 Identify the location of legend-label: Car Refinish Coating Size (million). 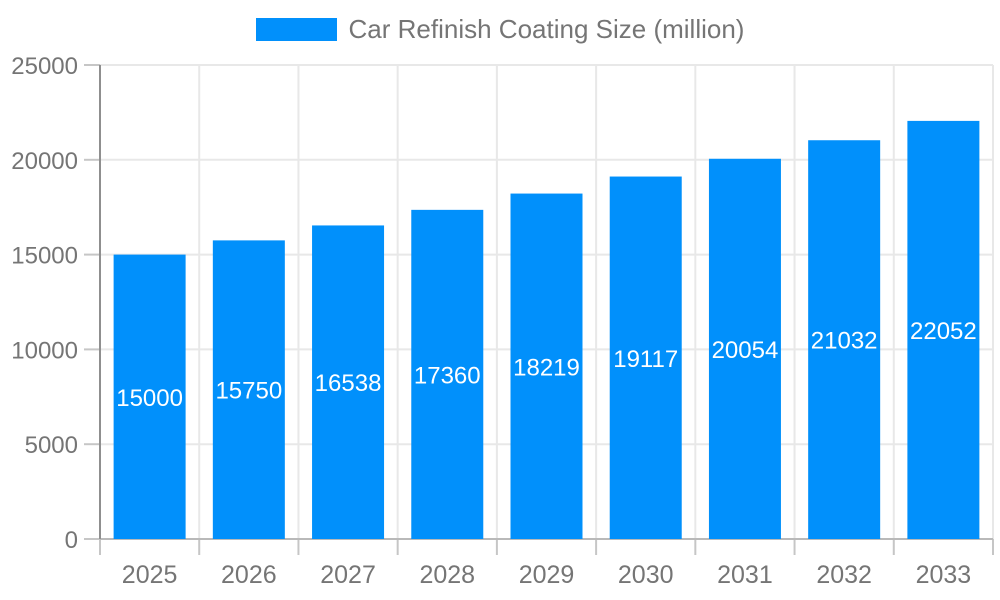
(546, 29).